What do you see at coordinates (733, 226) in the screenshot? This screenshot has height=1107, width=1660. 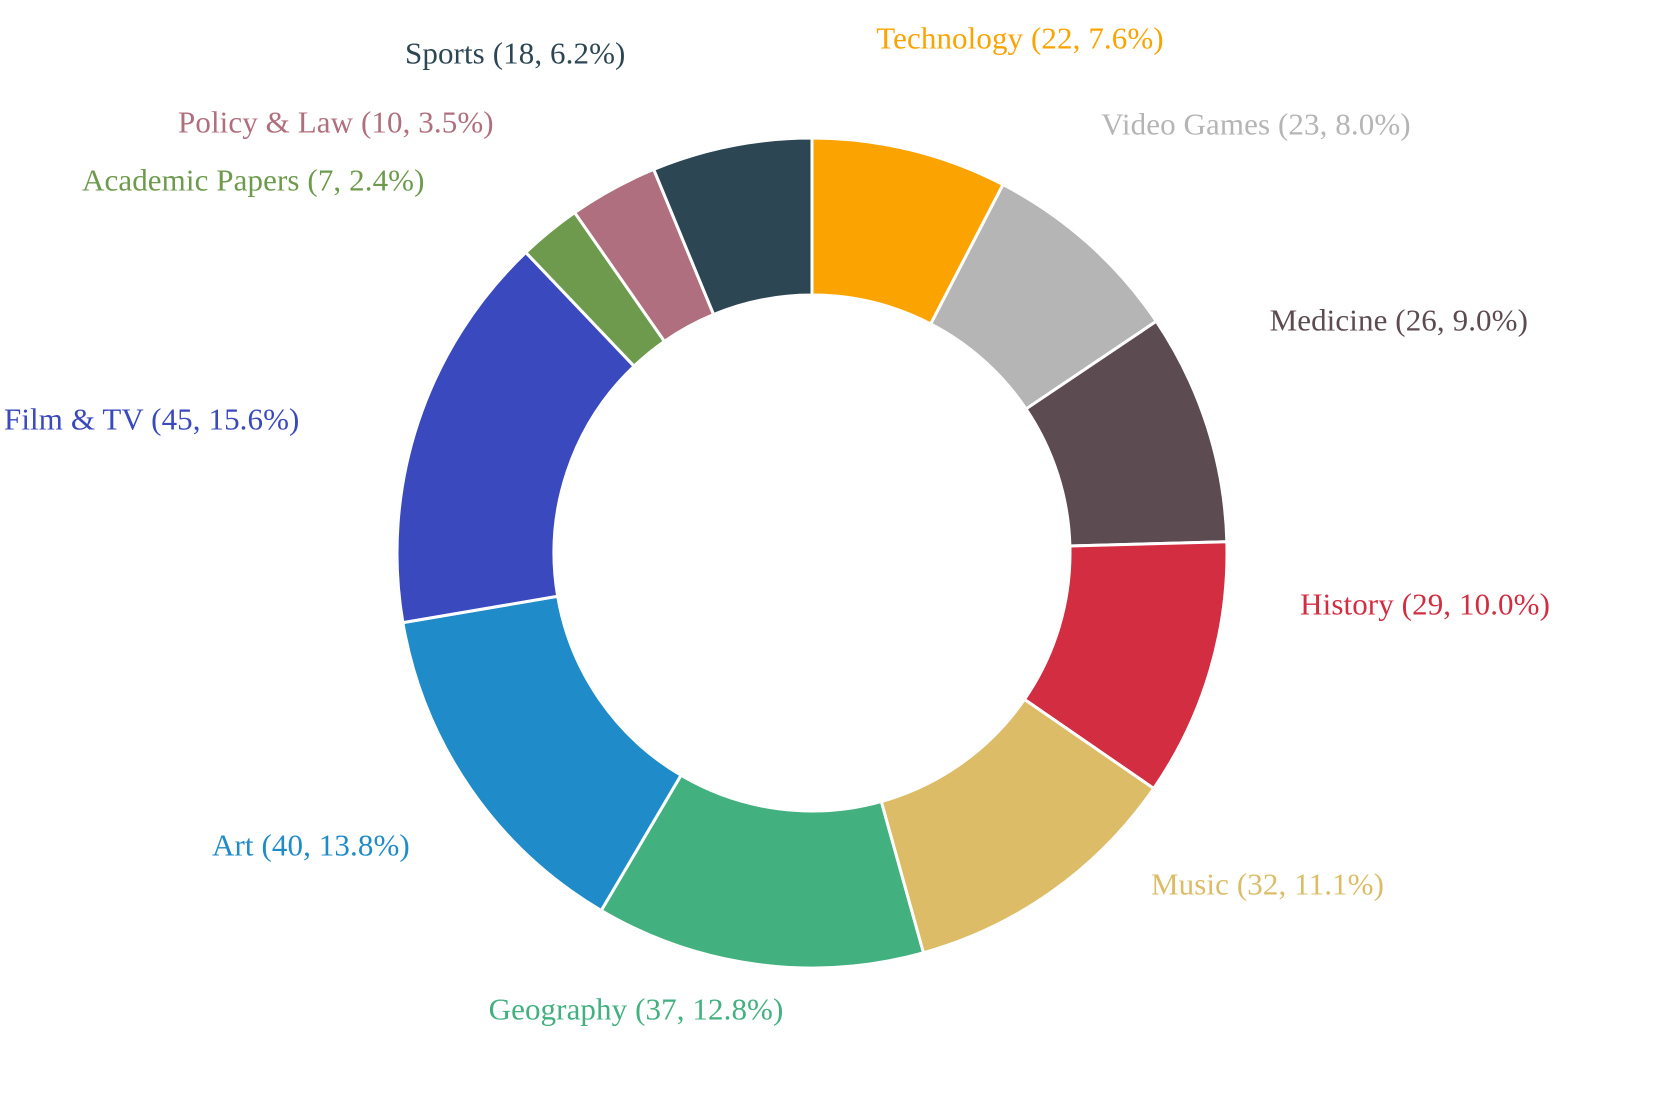 I see `donut-wedge-sports` at bounding box center [733, 226].